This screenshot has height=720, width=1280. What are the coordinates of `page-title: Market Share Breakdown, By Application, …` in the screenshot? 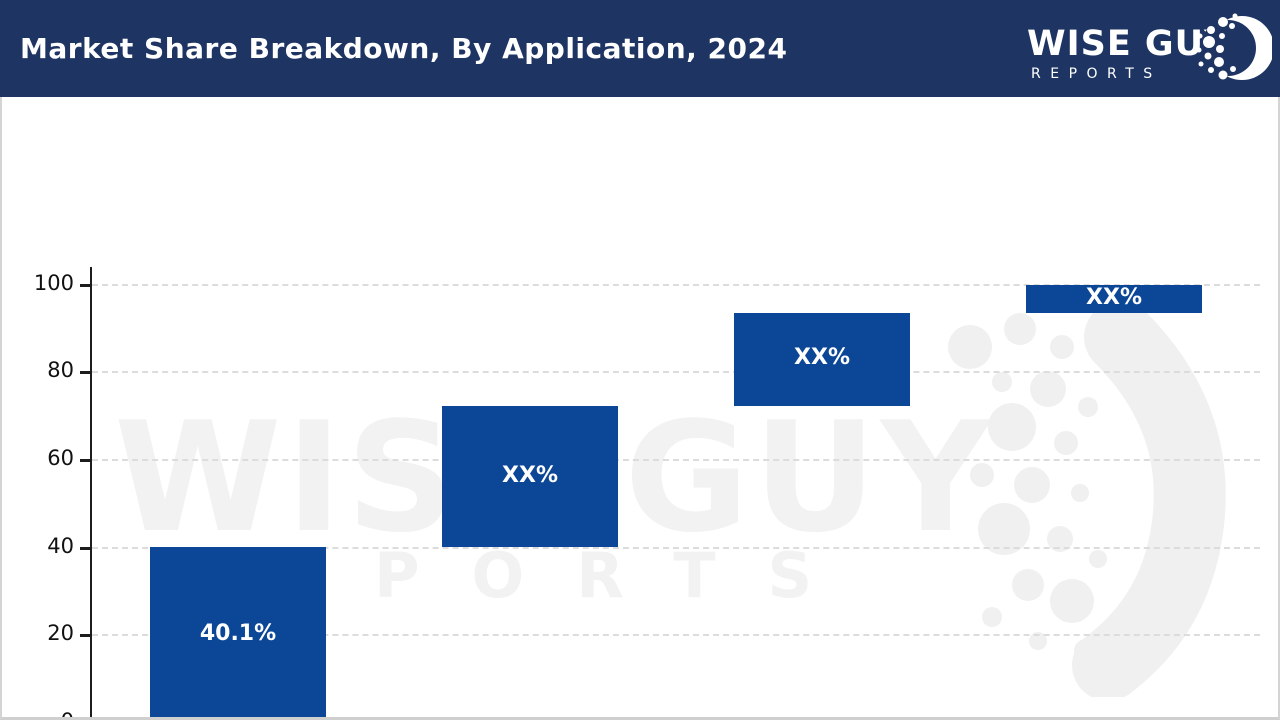 It's located at (404, 48).